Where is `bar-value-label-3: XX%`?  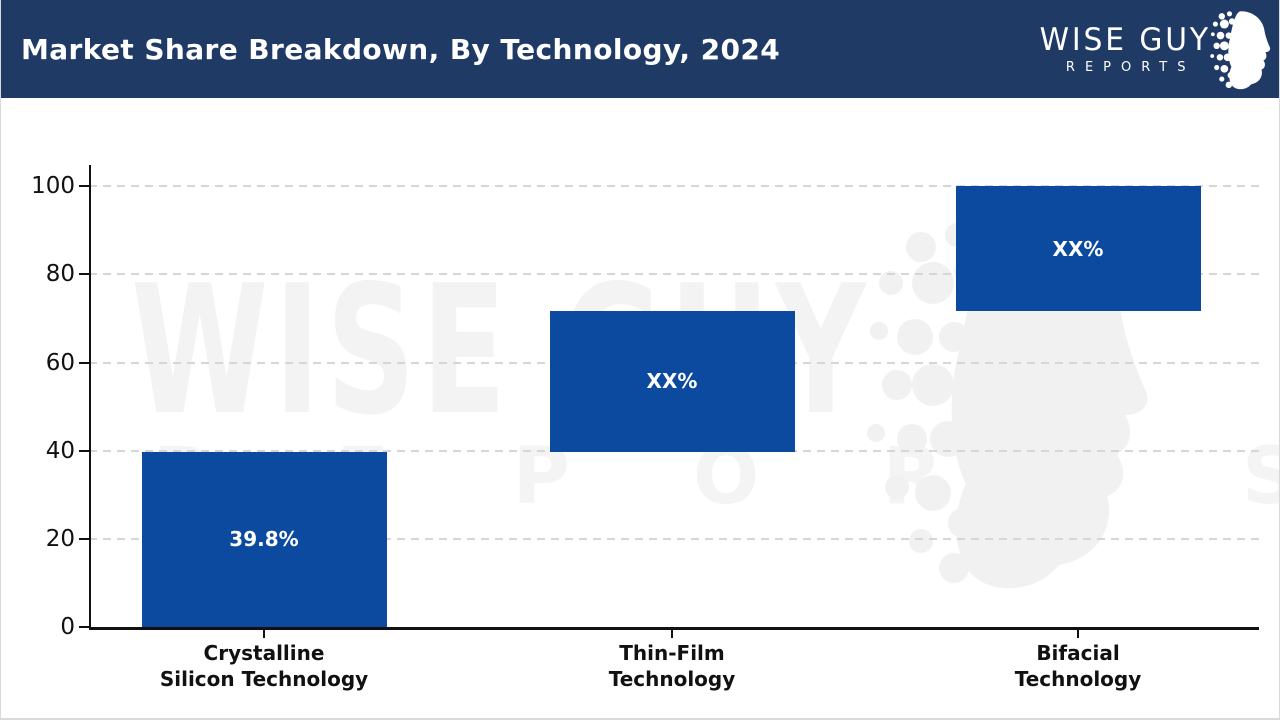
bar-value-label-3: XX% is located at coordinates (1078, 248).